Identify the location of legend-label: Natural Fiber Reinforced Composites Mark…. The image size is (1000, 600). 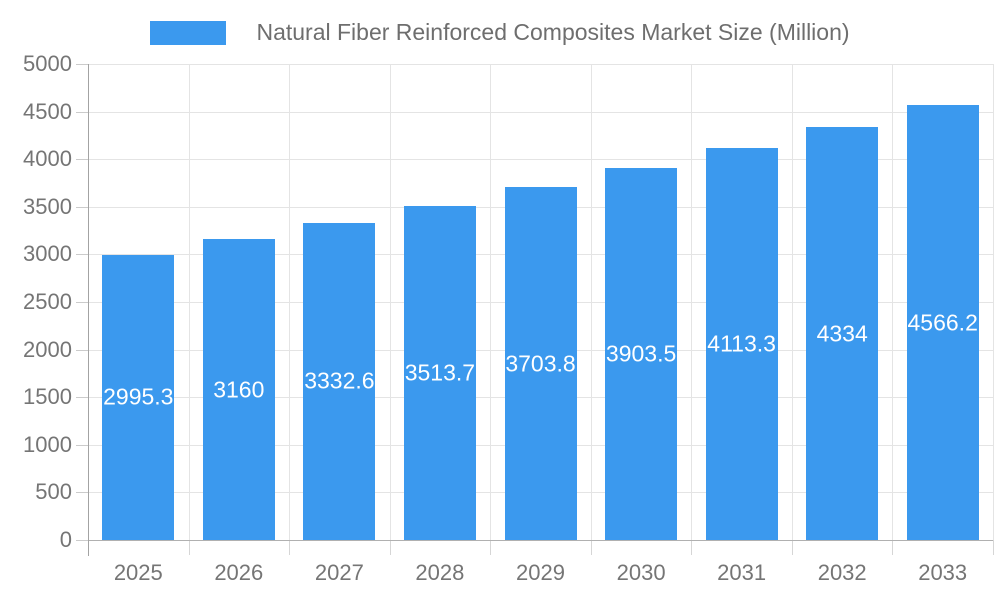
(553, 32).